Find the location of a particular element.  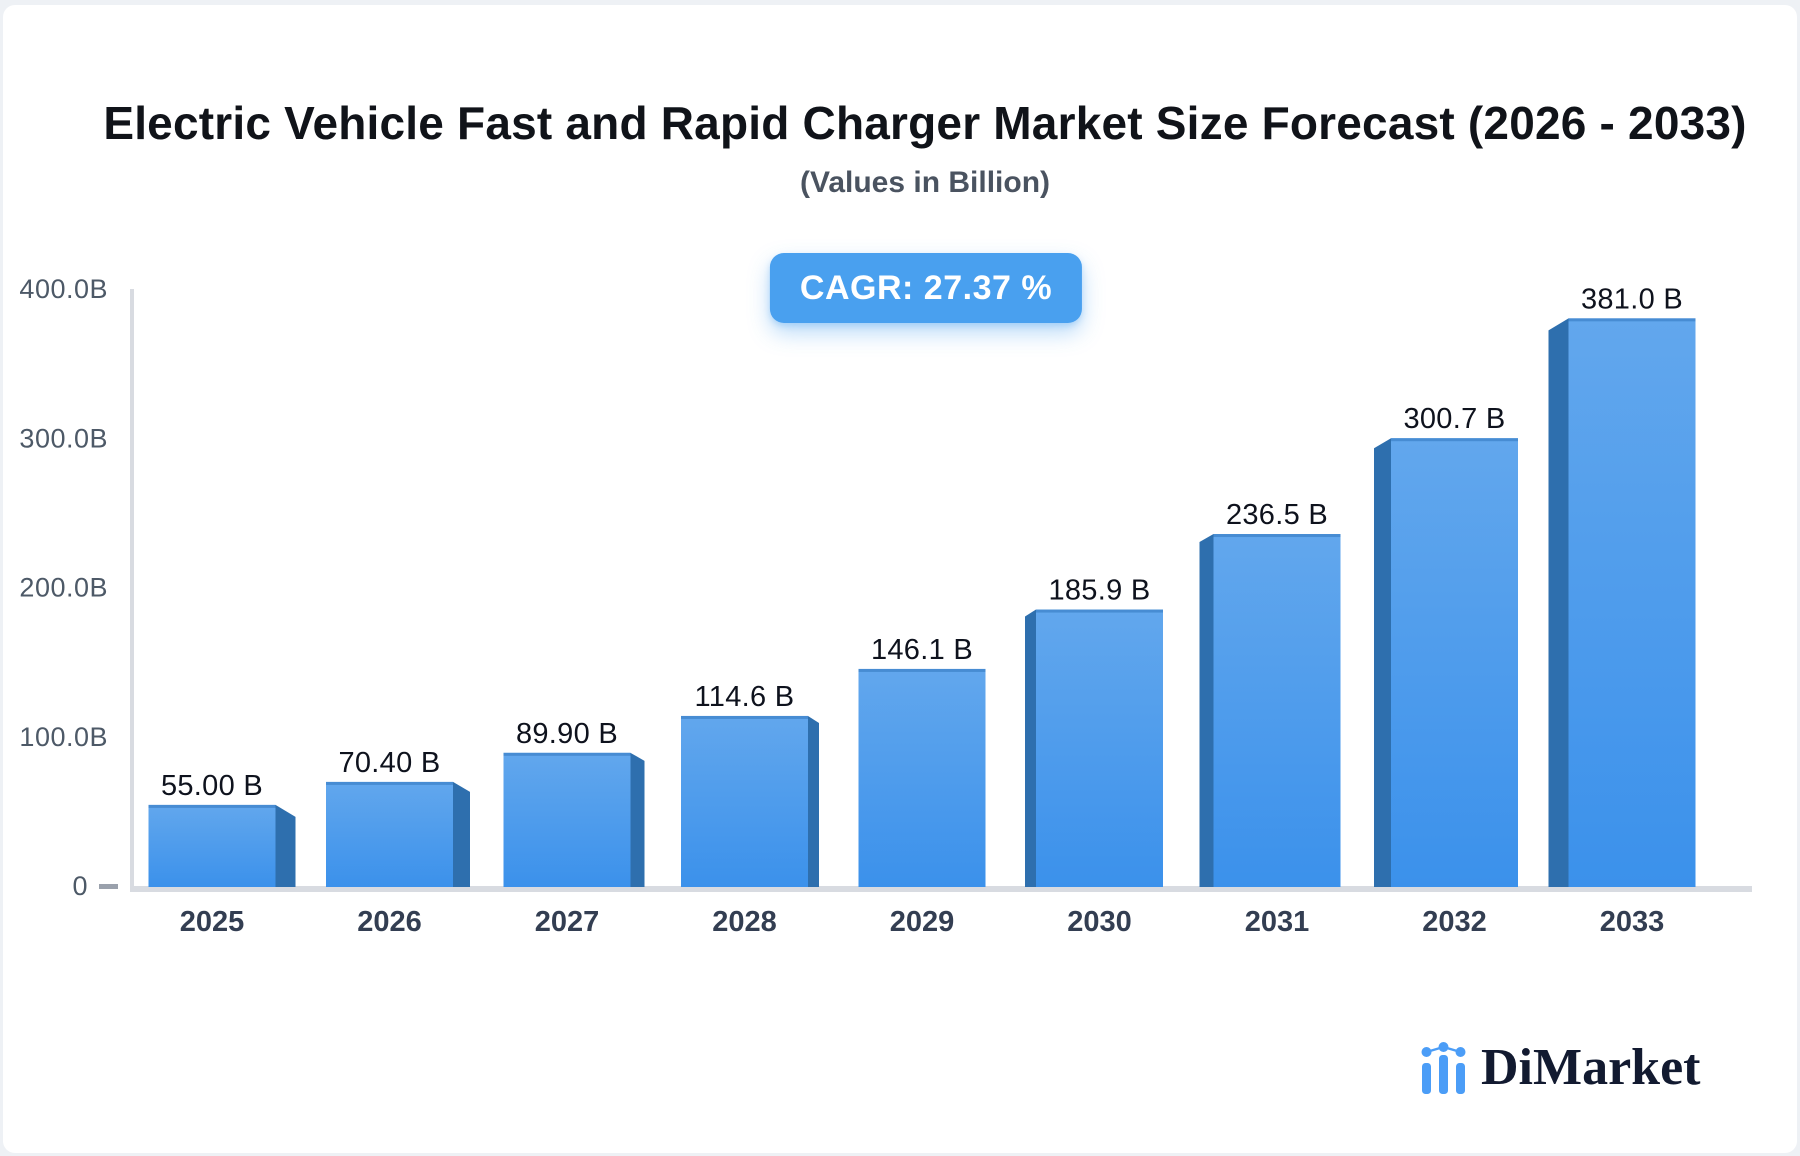

chart-subtitle: (Values in Billion) is located at coordinates (925, 182).